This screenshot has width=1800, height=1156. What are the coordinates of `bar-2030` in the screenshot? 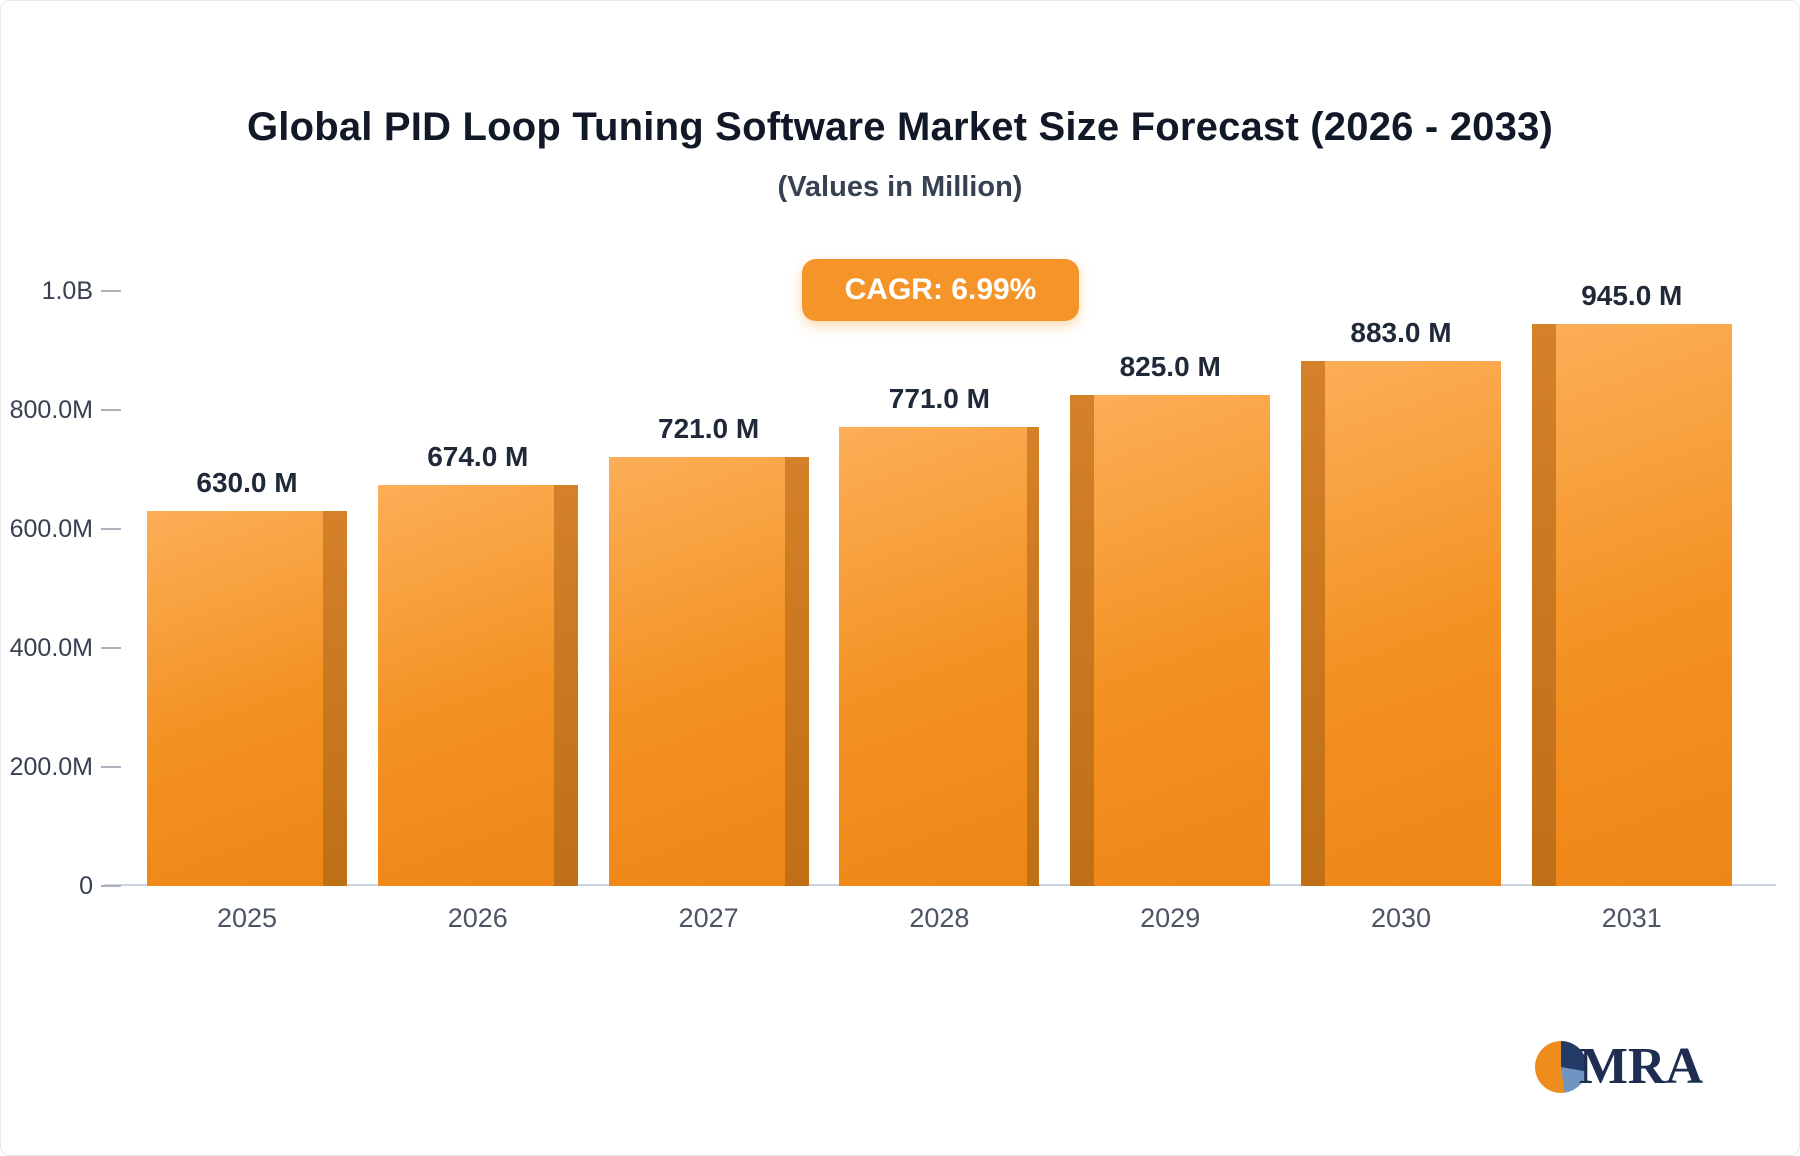 It's located at (1401, 623).